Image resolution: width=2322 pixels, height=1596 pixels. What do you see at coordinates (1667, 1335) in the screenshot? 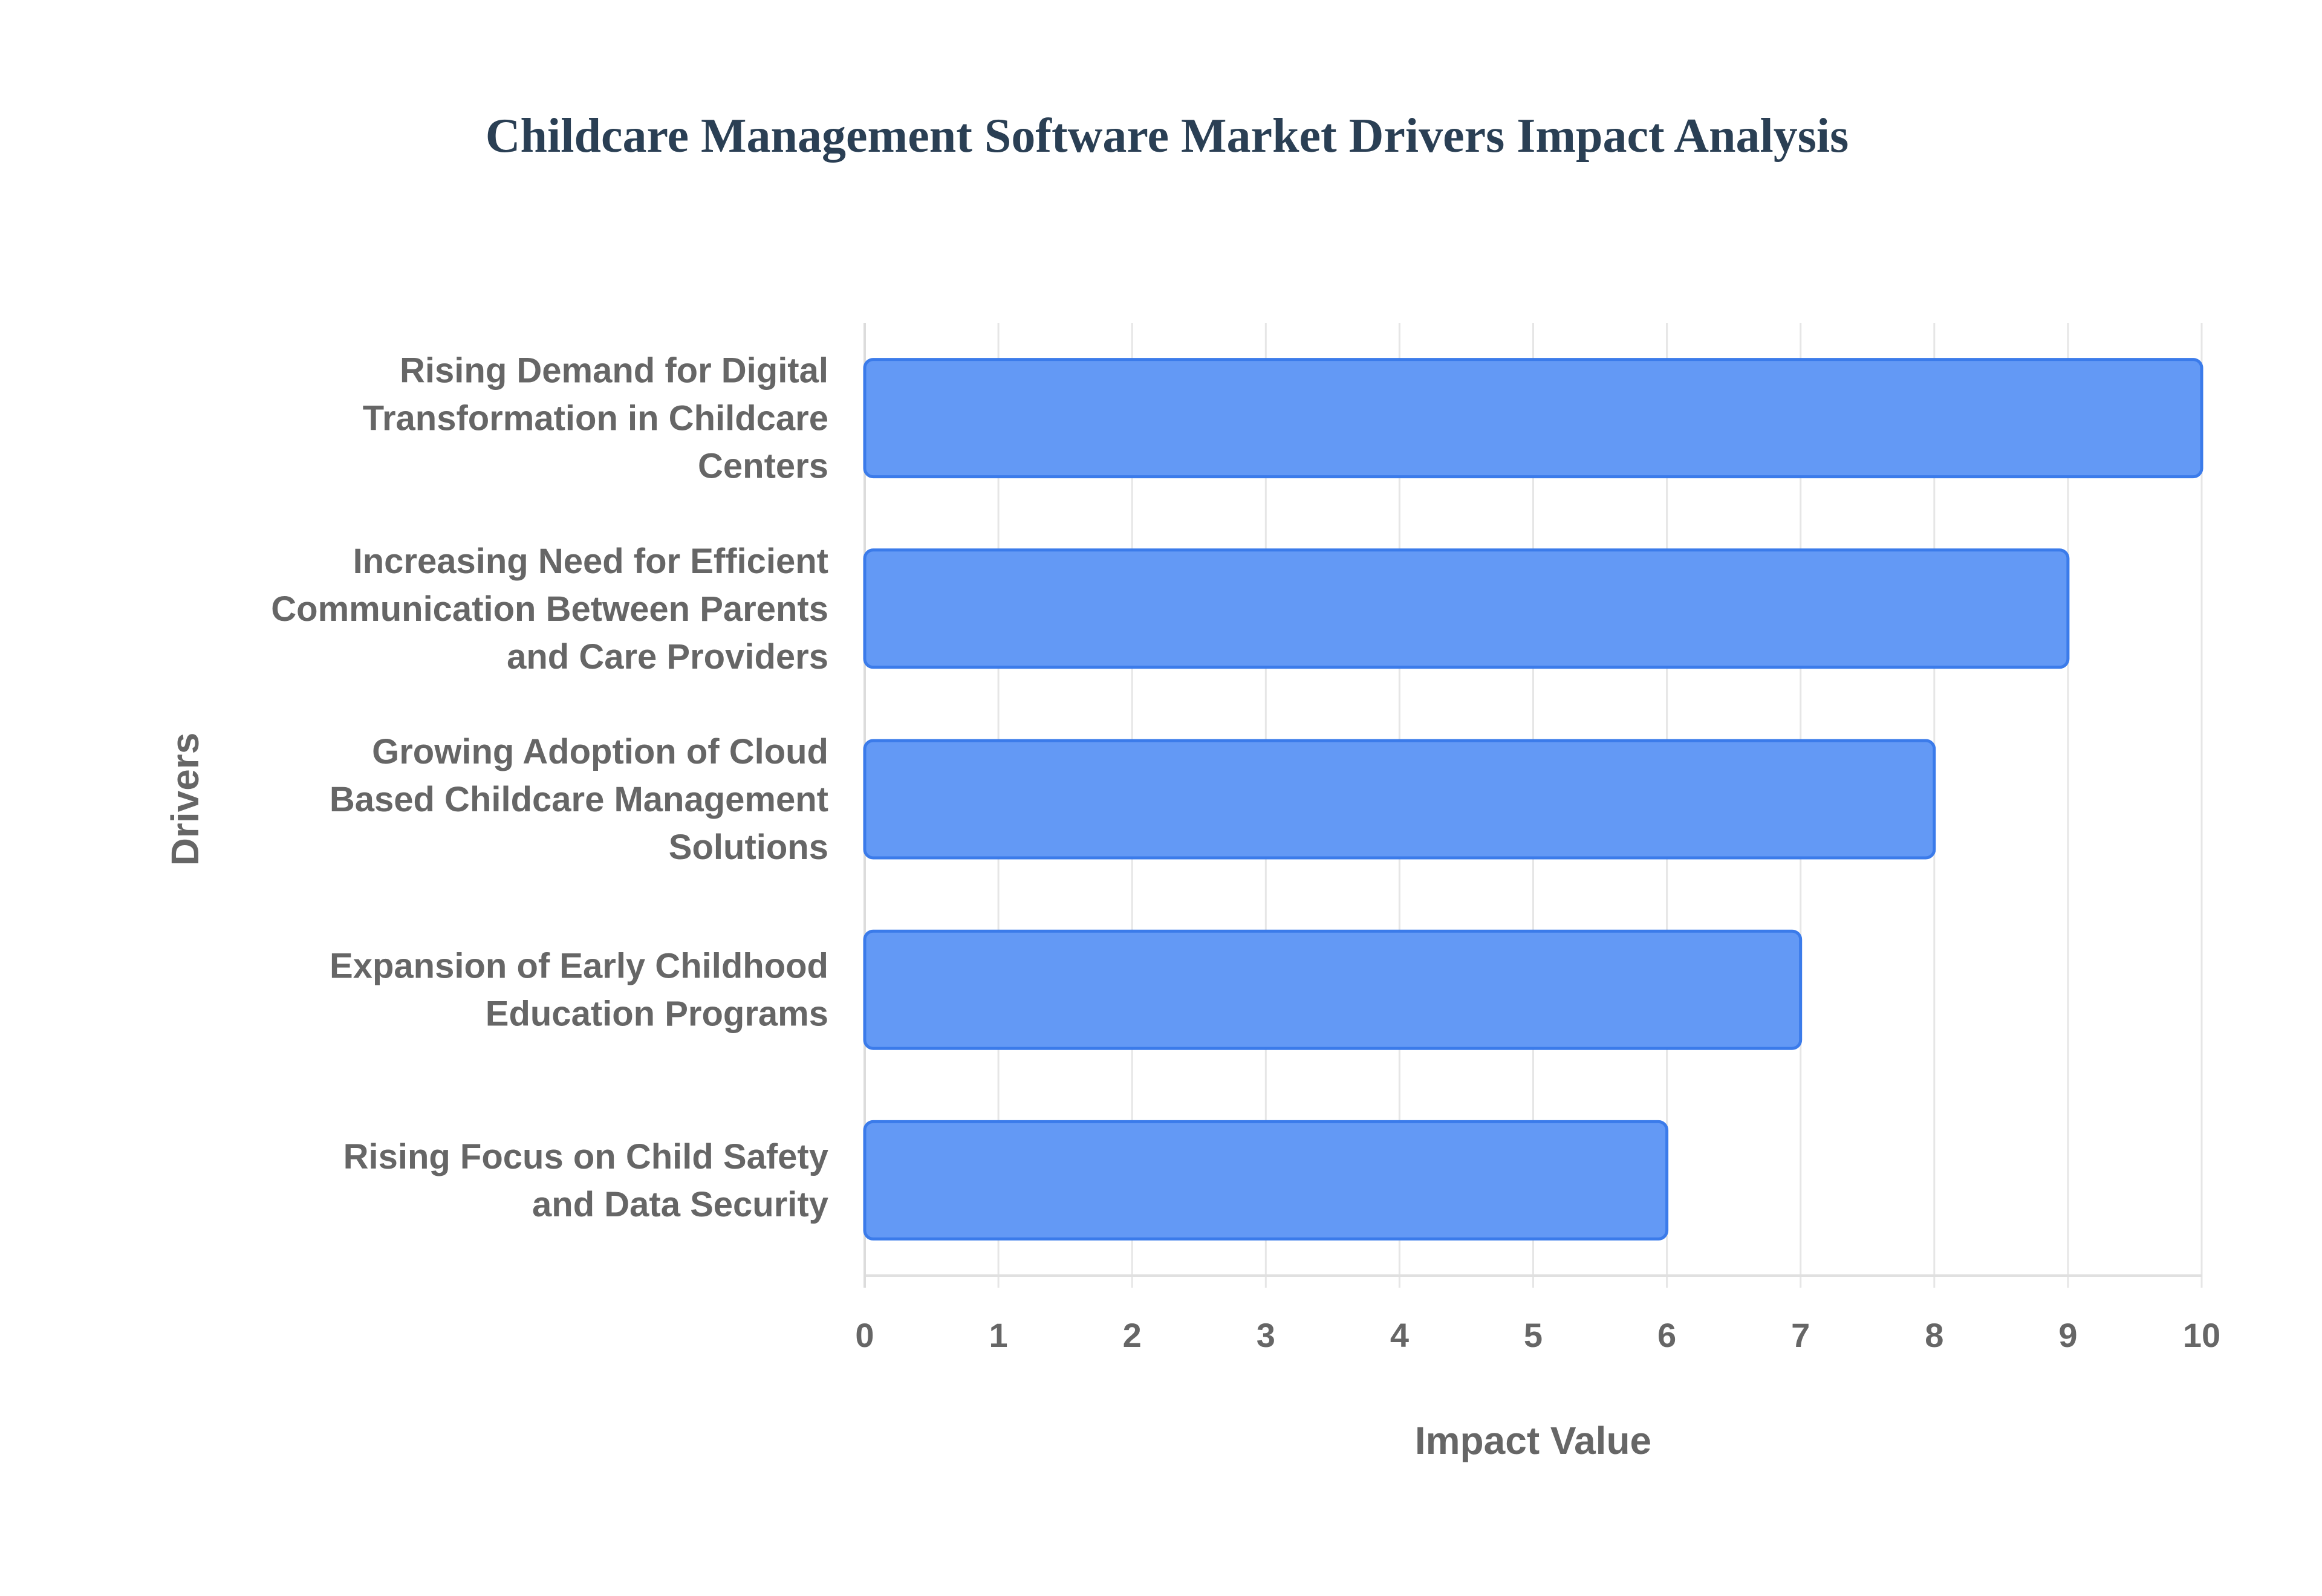
I see `x-tick-label: 6` at bounding box center [1667, 1335].